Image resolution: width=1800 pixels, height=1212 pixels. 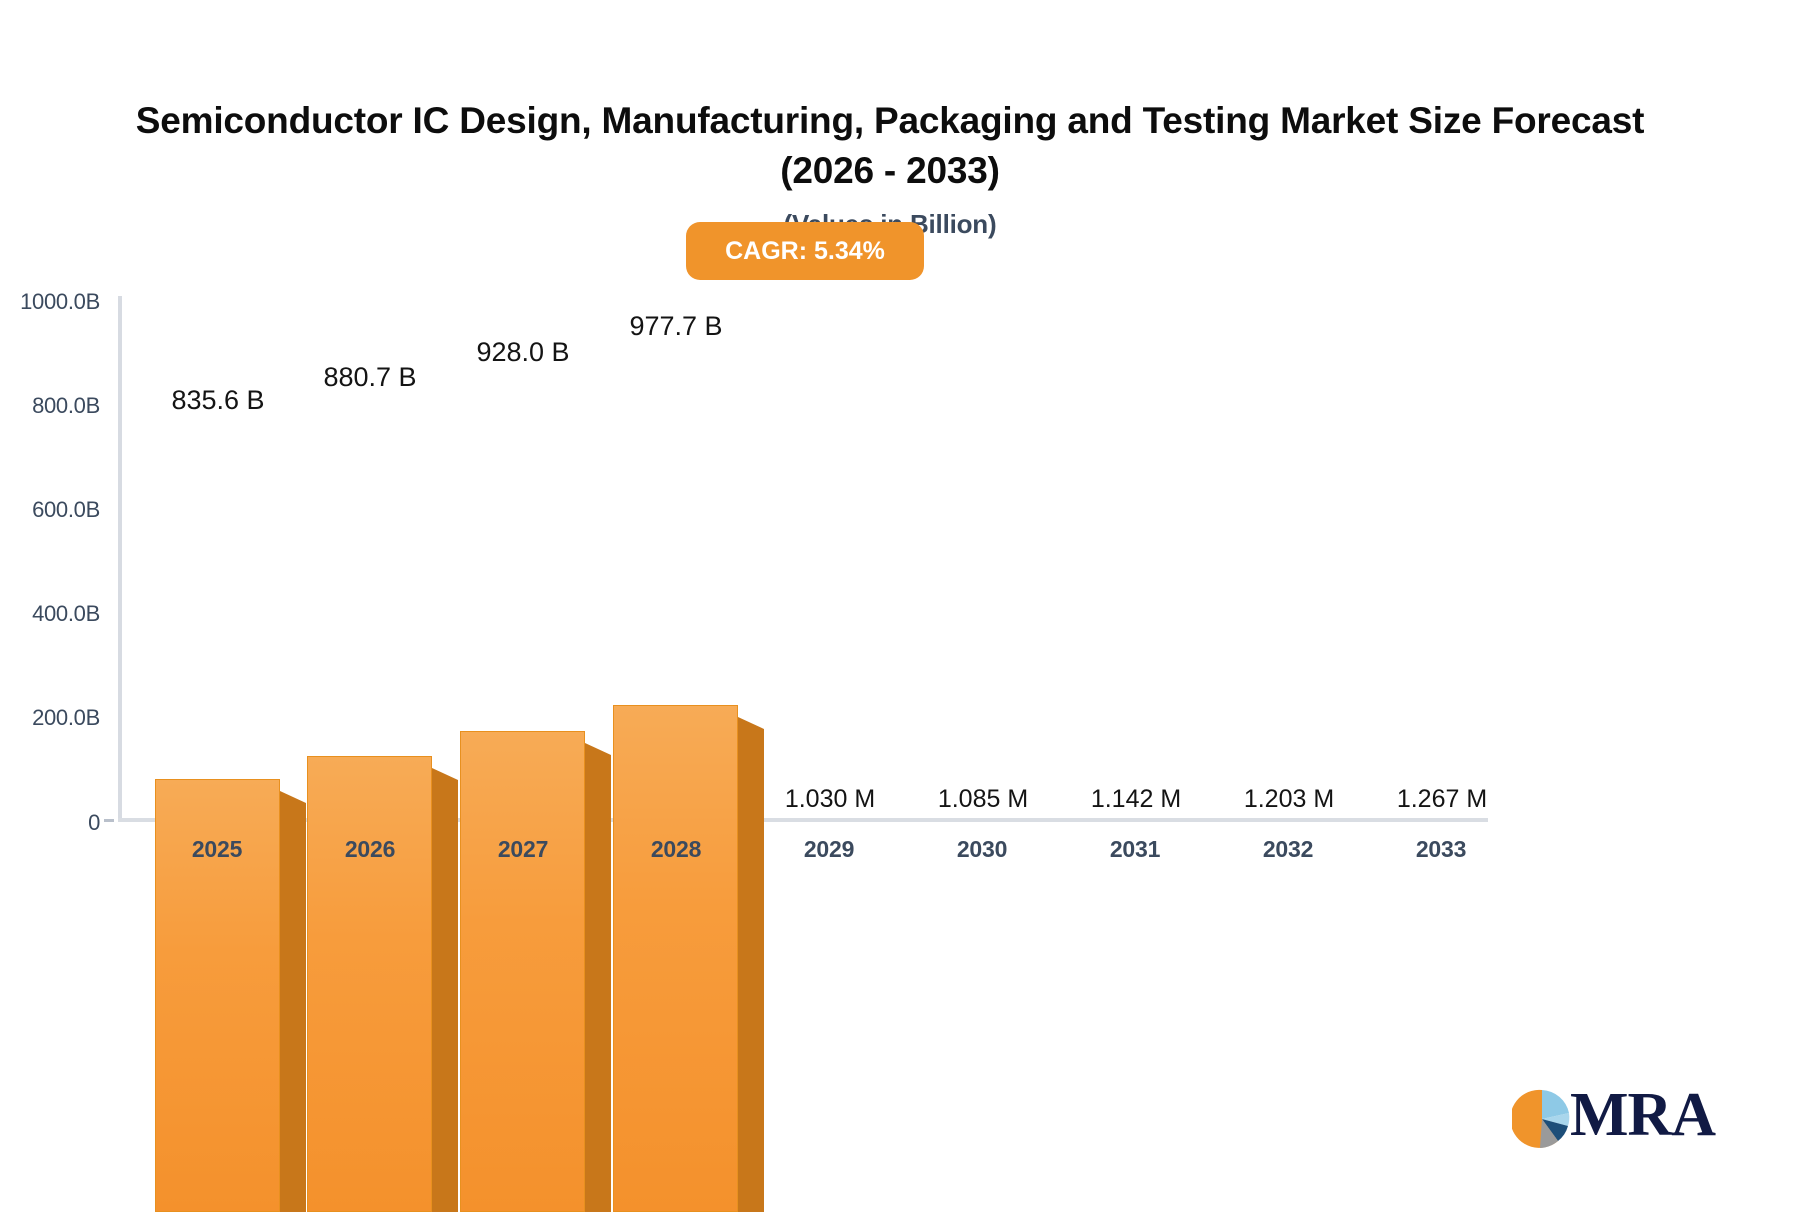 What do you see at coordinates (1288, 849) in the screenshot?
I see `x-tick-2032: 2032` at bounding box center [1288, 849].